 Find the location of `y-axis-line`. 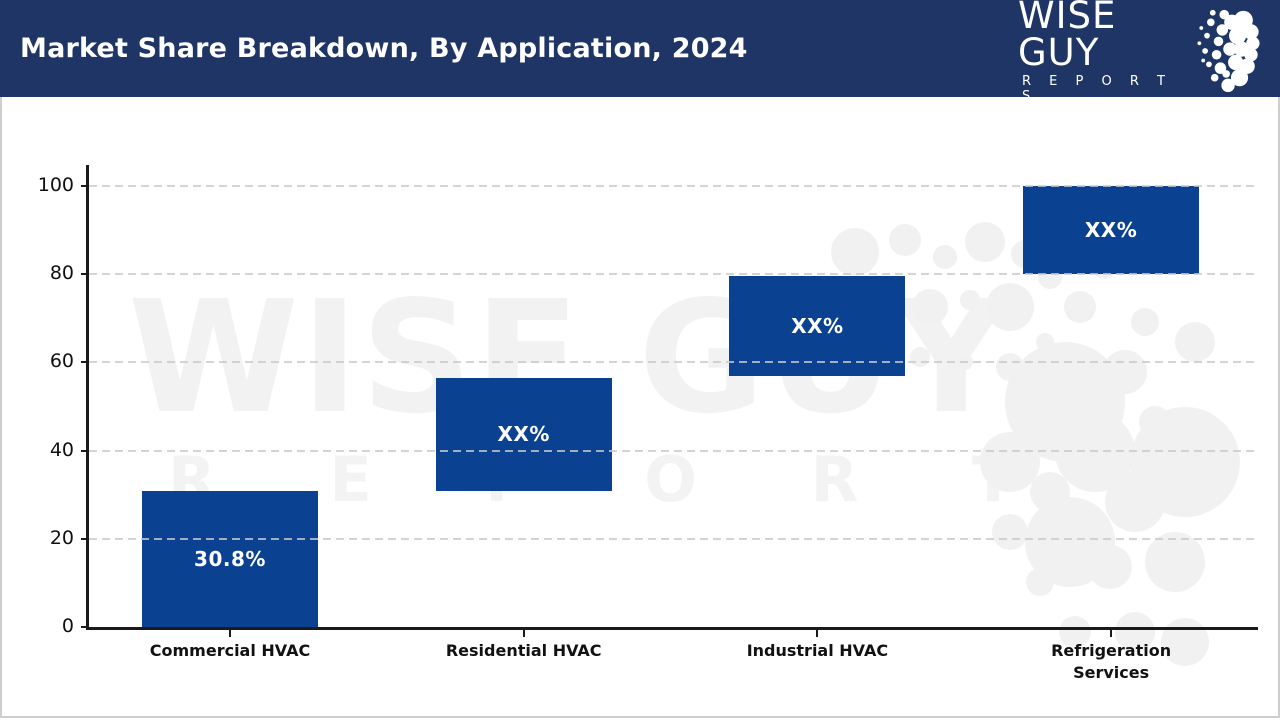

y-axis-line is located at coordinates (87, 397).